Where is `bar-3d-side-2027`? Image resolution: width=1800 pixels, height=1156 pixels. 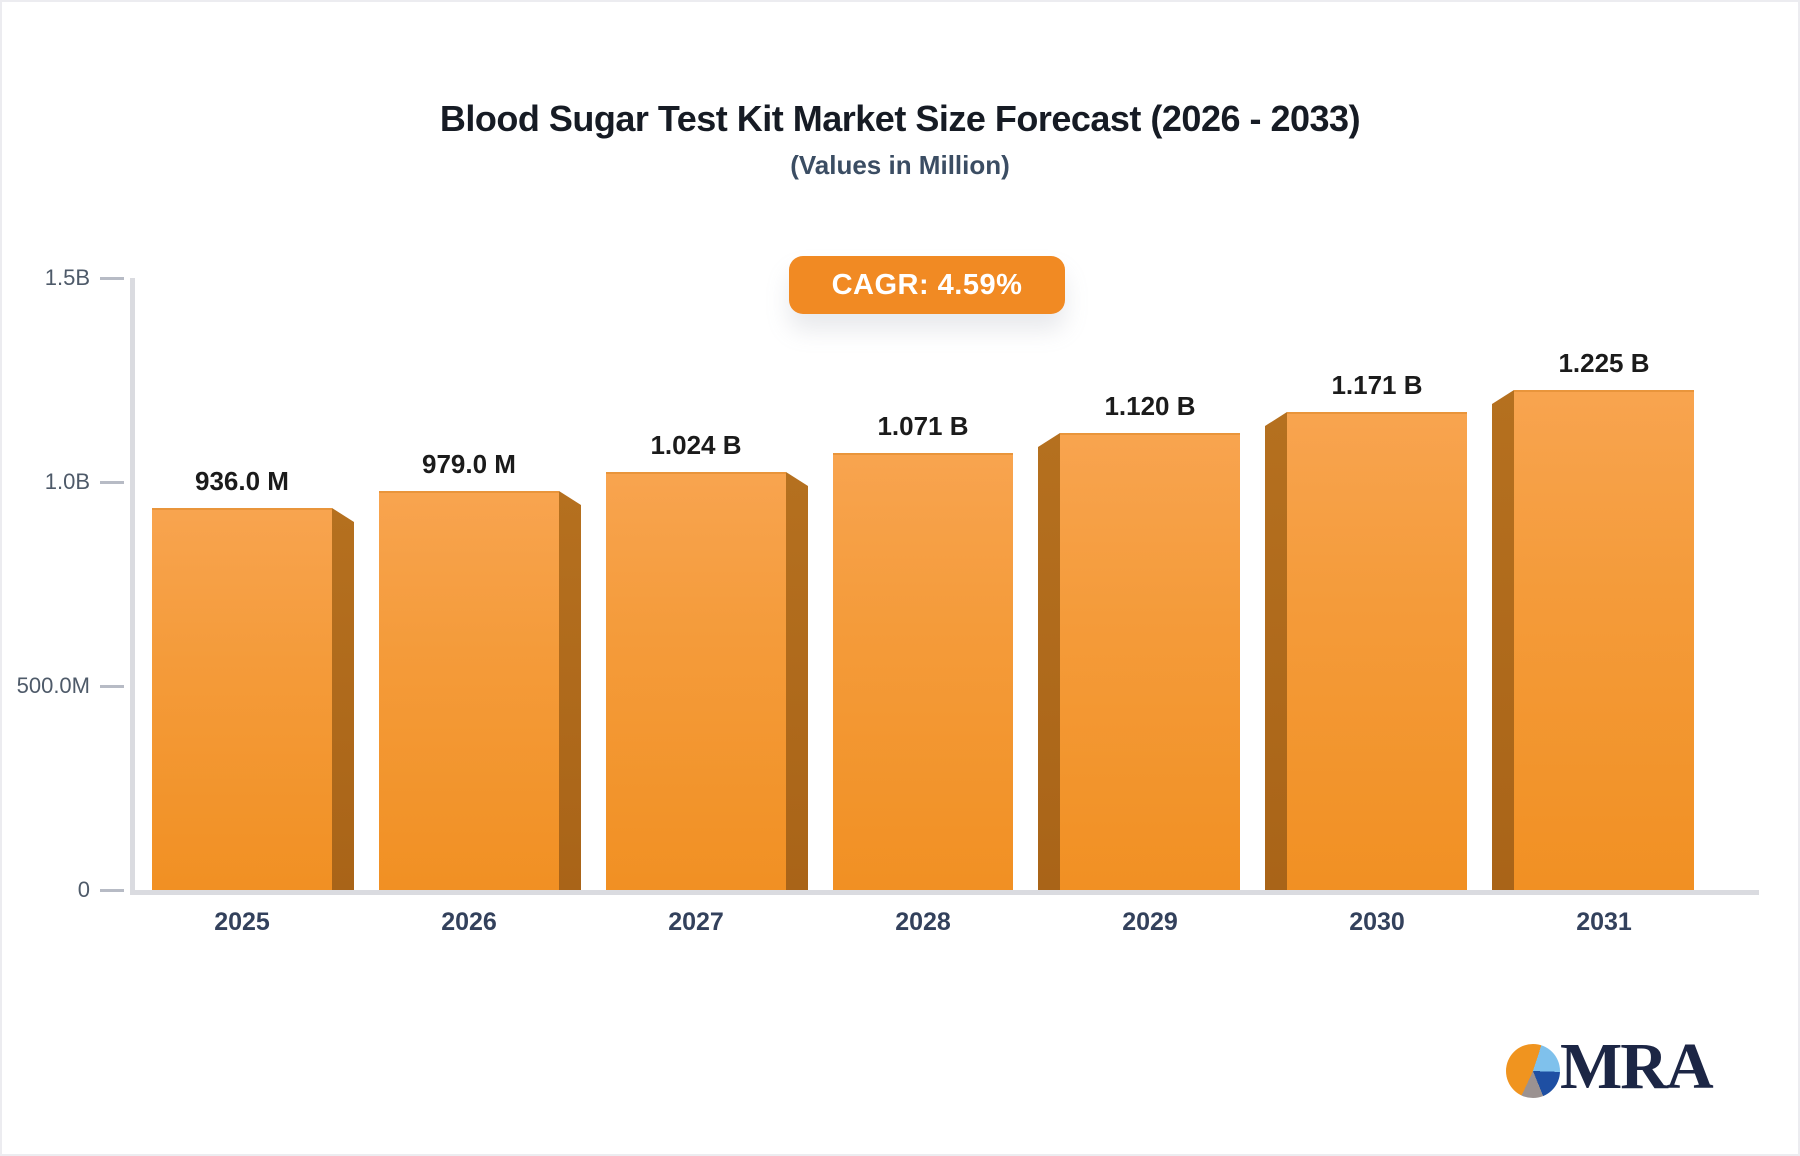 bar-3d-side-2027 is located at coordinates (797, 681).